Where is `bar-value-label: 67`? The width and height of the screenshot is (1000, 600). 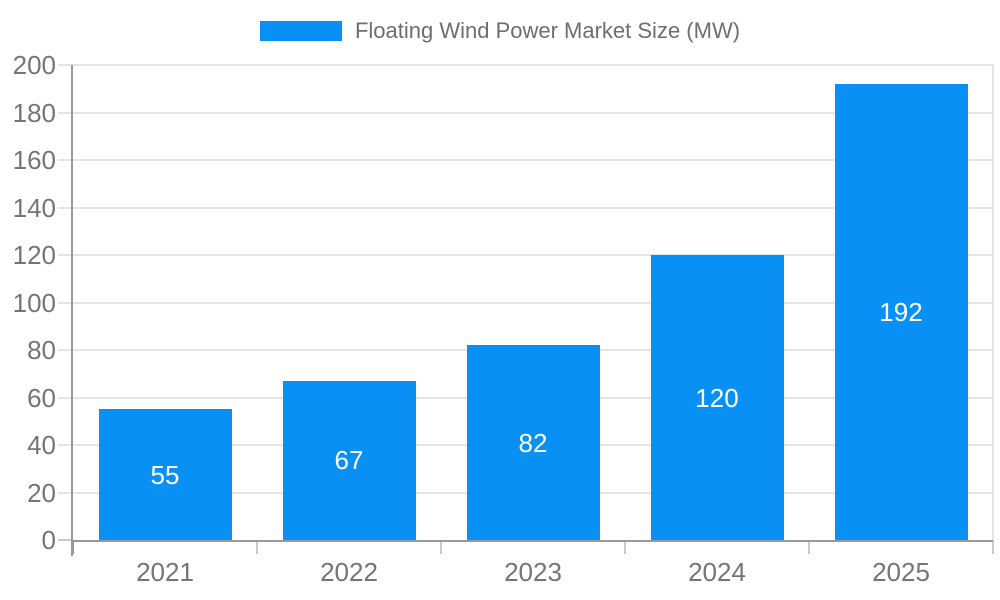 bar-value-label: 67 is located at coordinates (349, 460).